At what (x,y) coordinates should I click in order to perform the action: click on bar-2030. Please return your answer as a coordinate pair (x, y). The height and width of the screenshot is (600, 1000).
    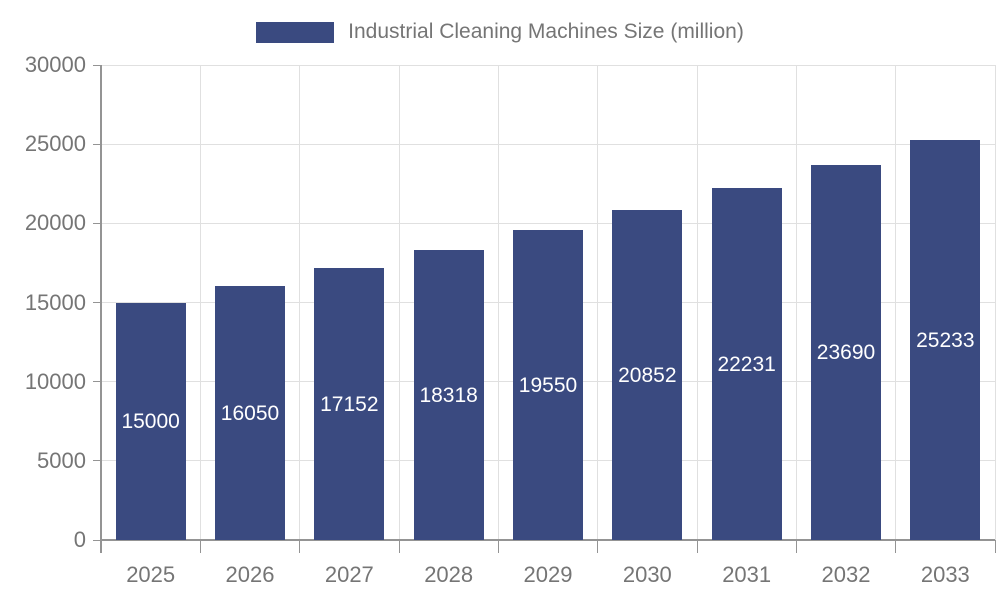
    Looking at the image, I should click on (647, 374).